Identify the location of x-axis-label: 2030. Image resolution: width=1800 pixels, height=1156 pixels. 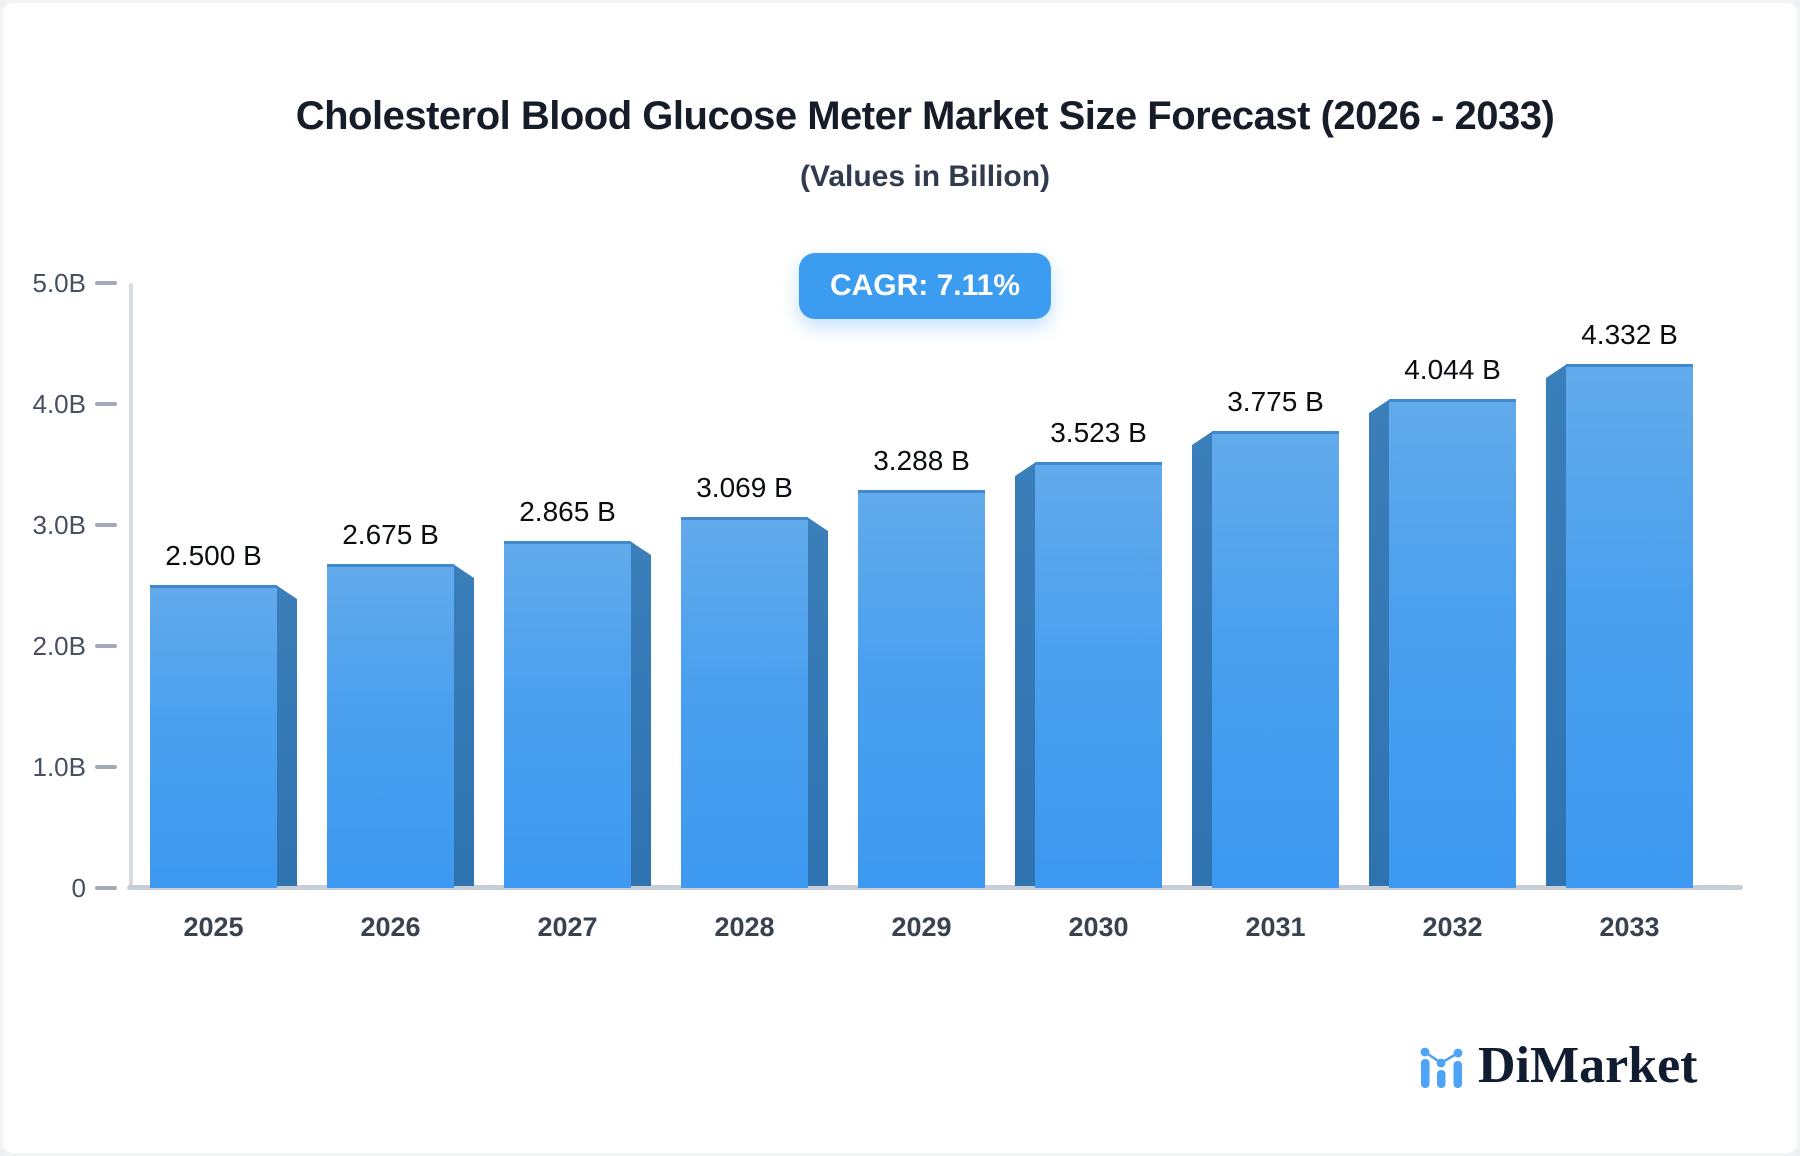
(1098, 927).